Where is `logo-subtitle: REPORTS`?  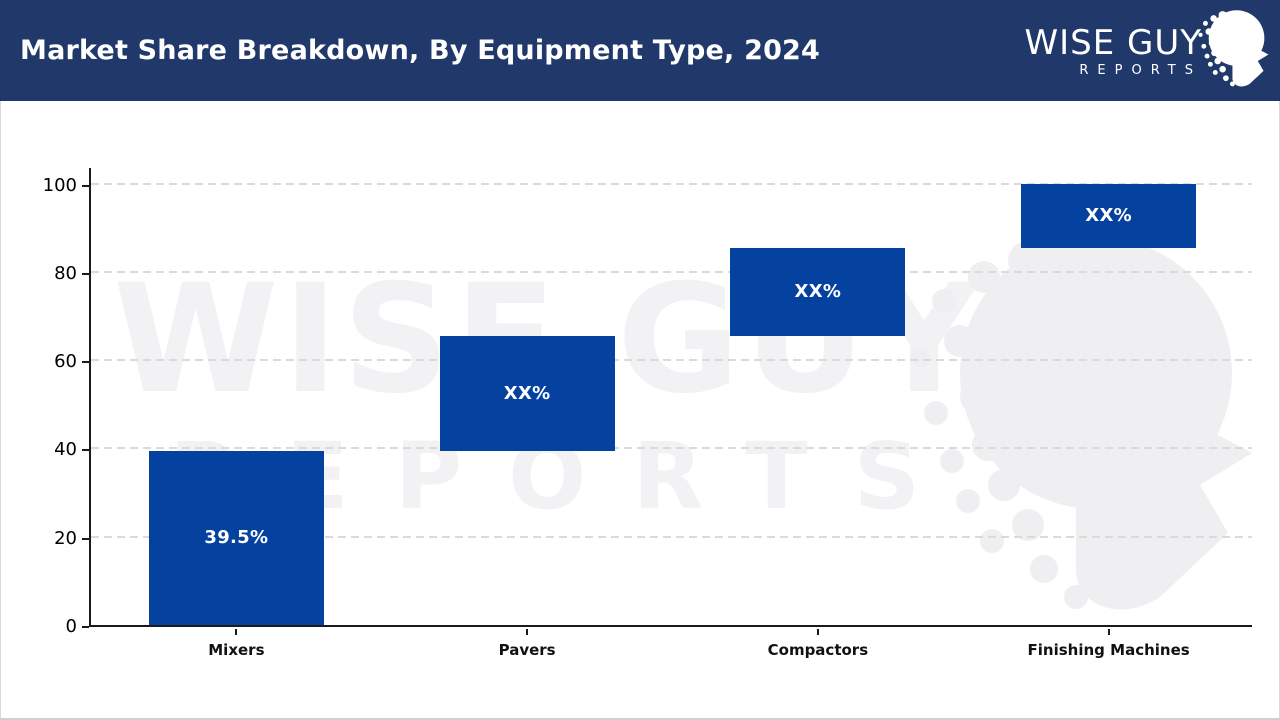
logo-subtitle: REPORTS is located at coordinates (1140, 70).